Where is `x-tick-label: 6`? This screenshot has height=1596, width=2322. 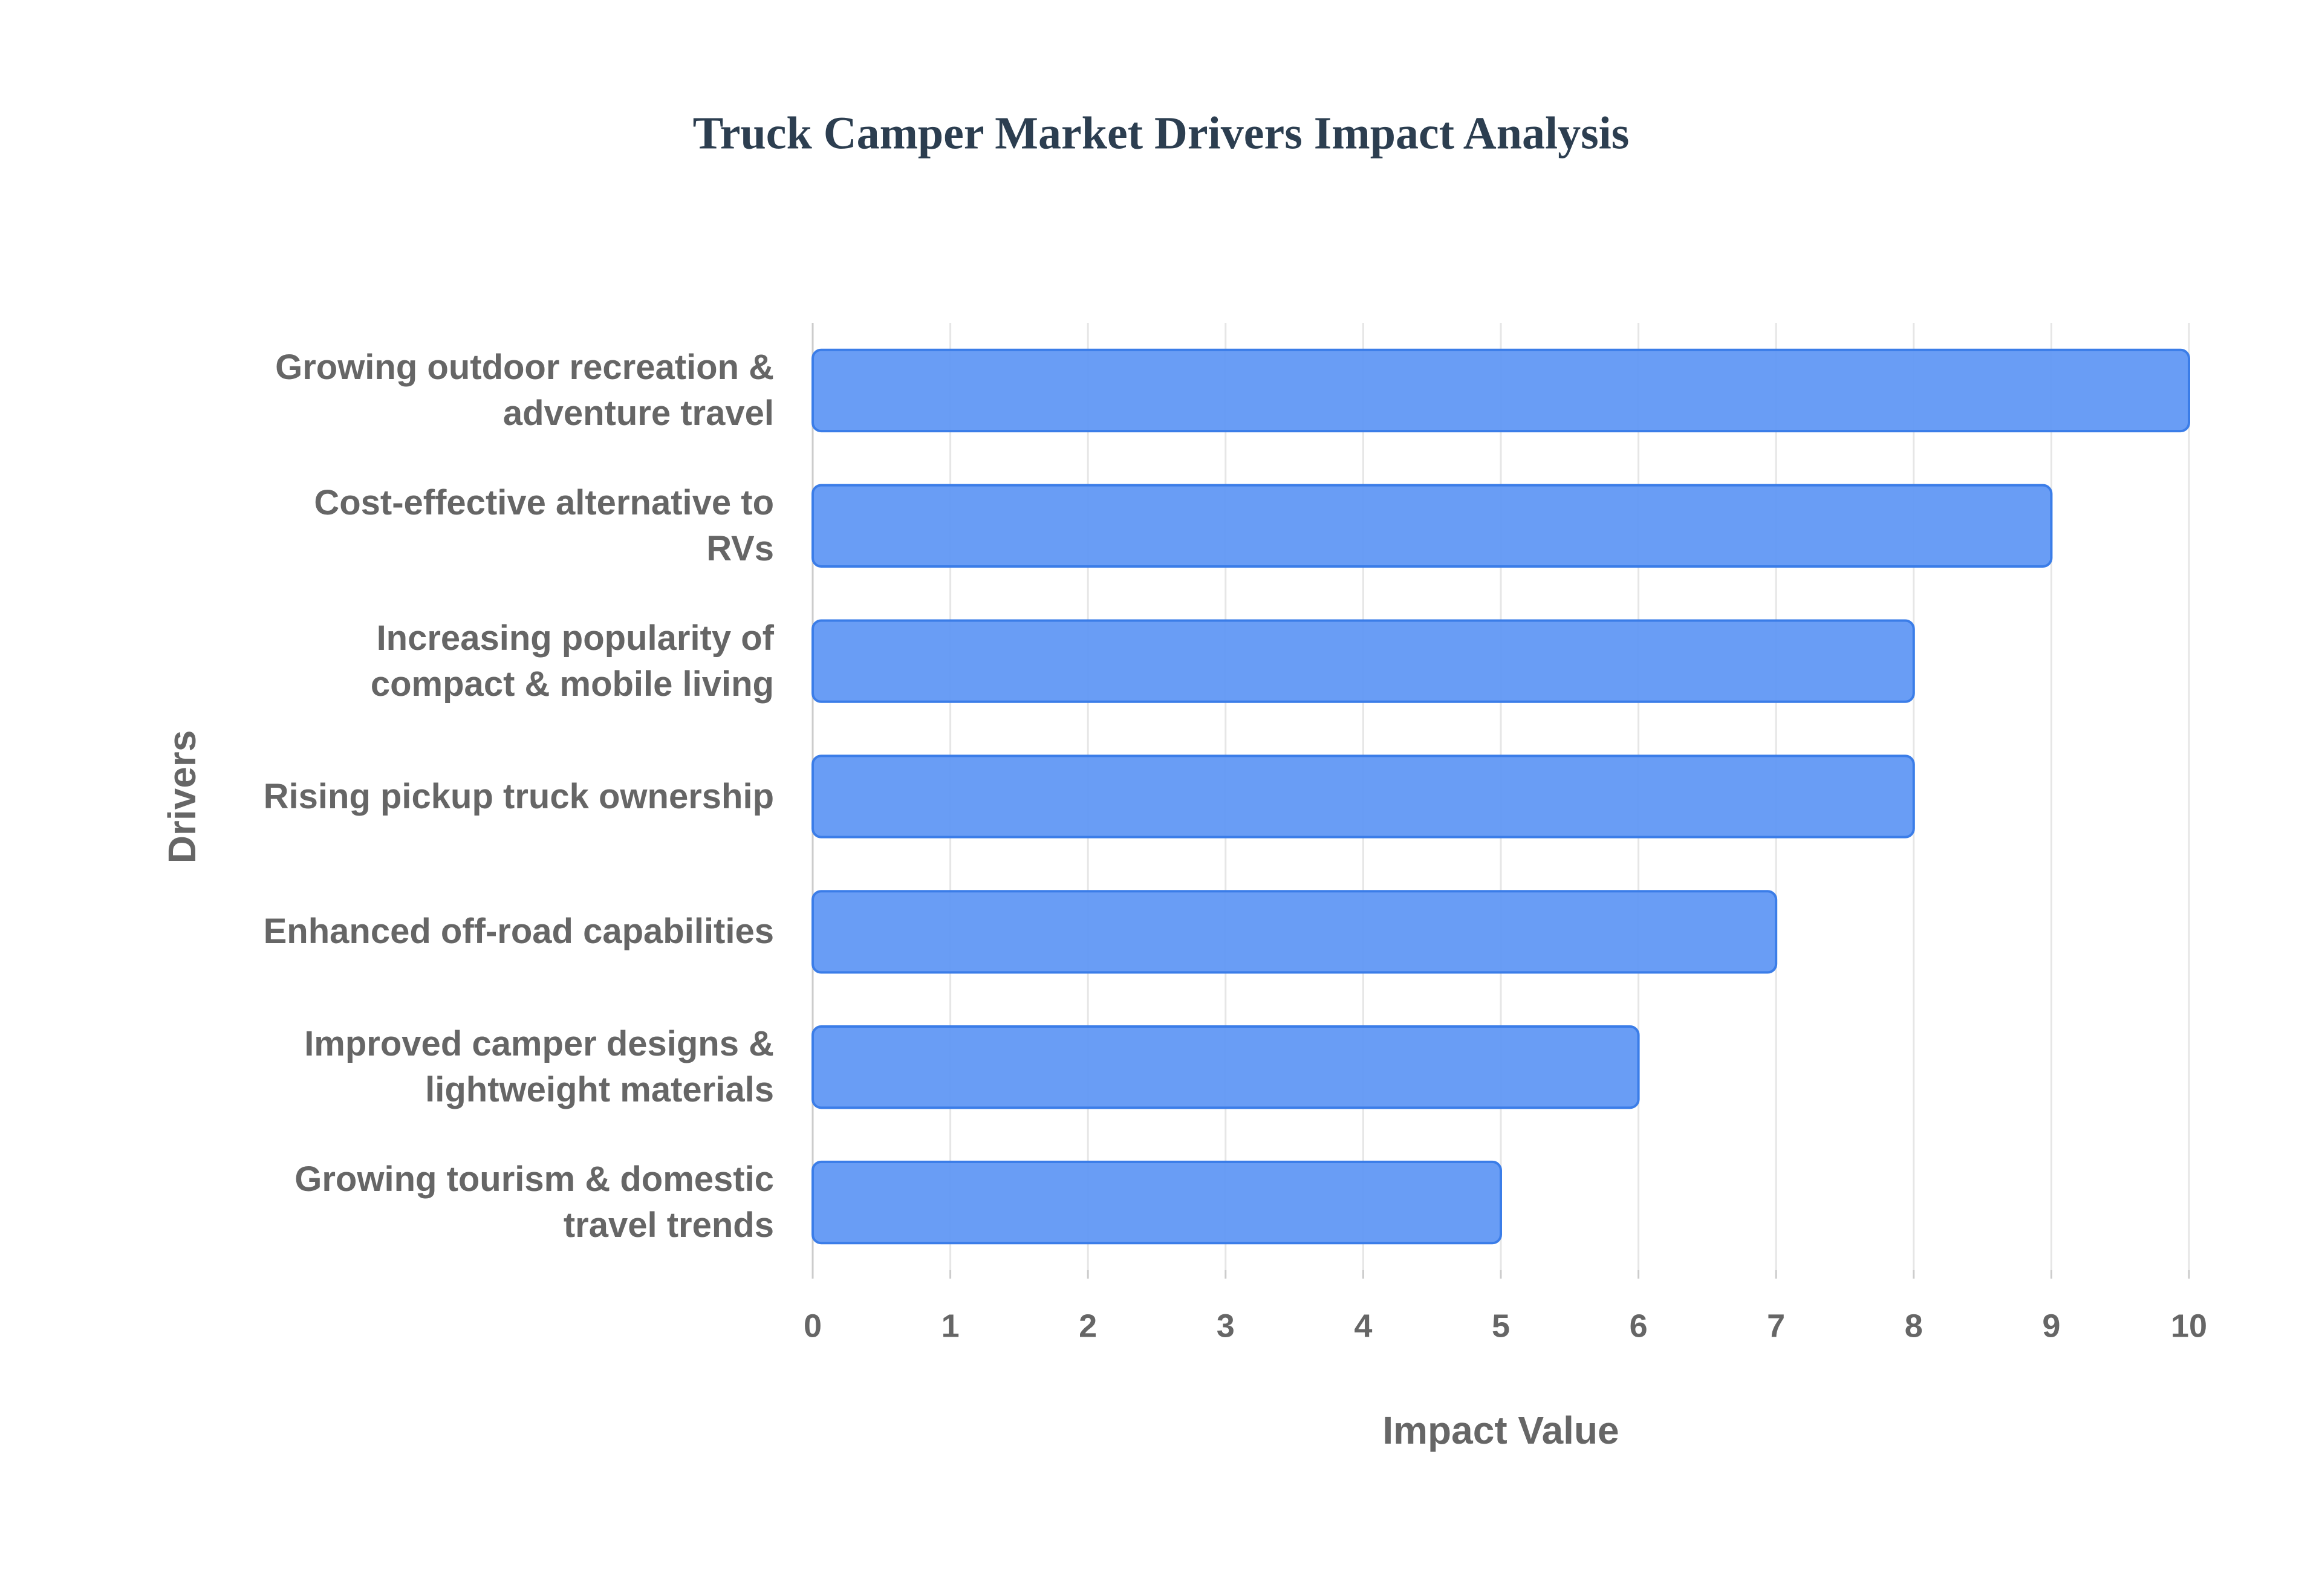 x-tick-label: 6 is located at coordinates (1639, 1326).